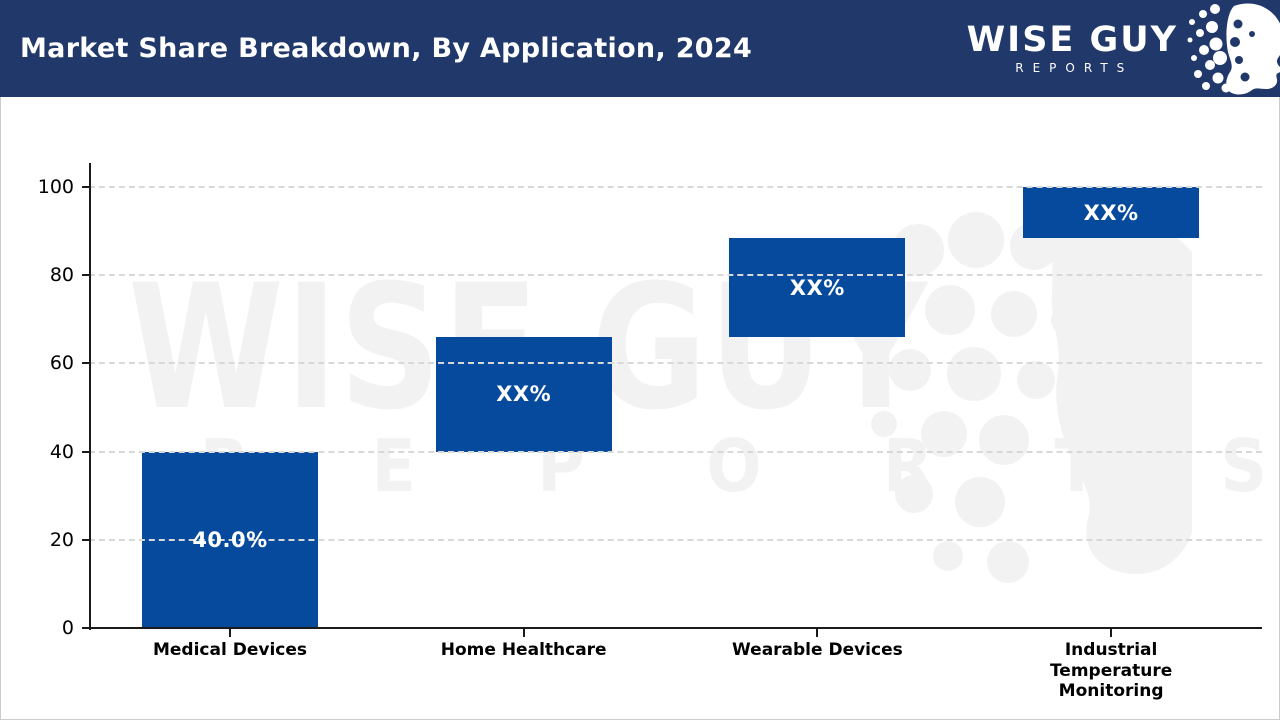 This screenshot has height=720, width=1280. Describe the element at coordinates (61, 363) in the screenshot. I see `y-tick-label-60: 60` at that location.